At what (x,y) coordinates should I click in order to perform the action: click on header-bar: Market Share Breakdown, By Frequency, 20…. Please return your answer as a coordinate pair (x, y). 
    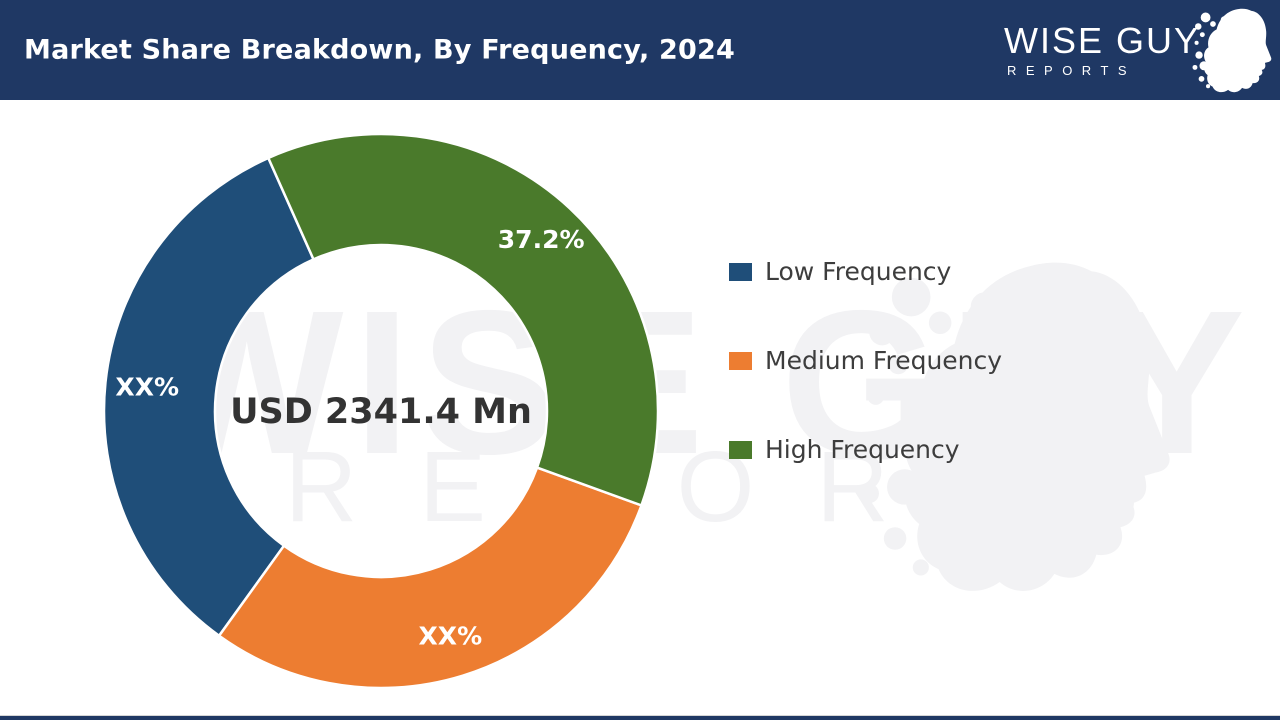
    Looking at the image, I should click on (640, 50).